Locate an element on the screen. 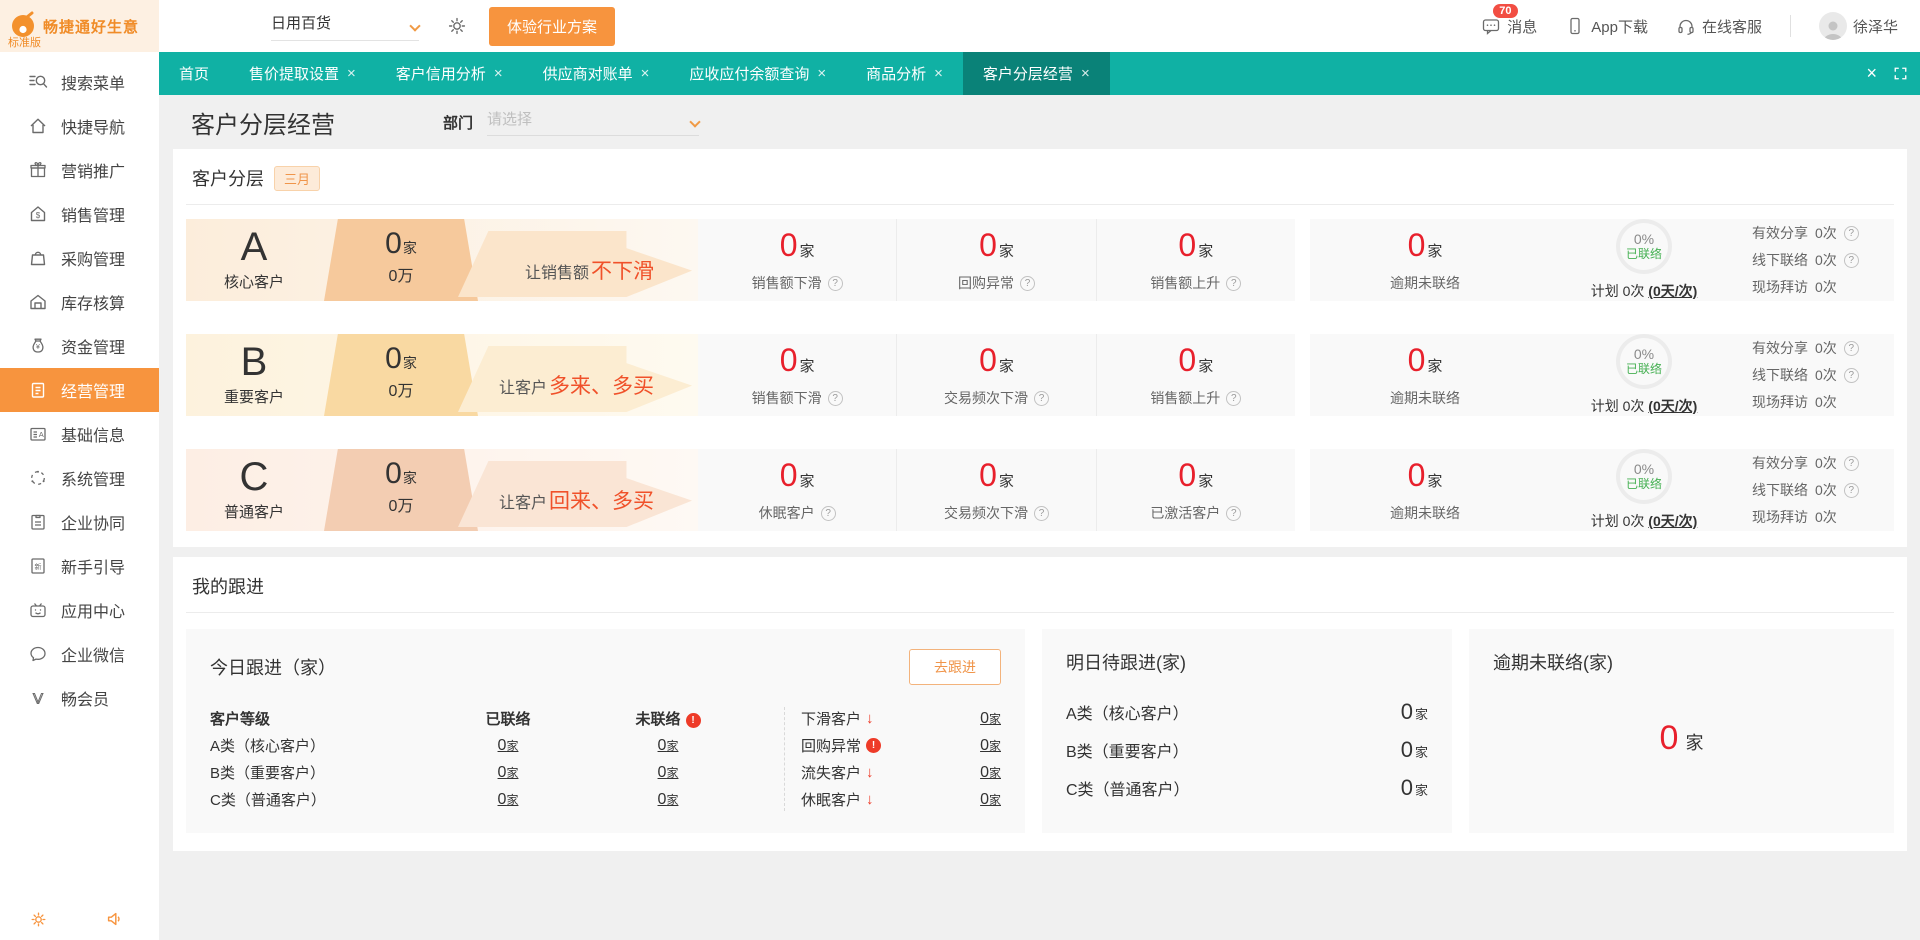  sidebar-item-base-info: A 基础信息 is located at coordinates (79, 434).